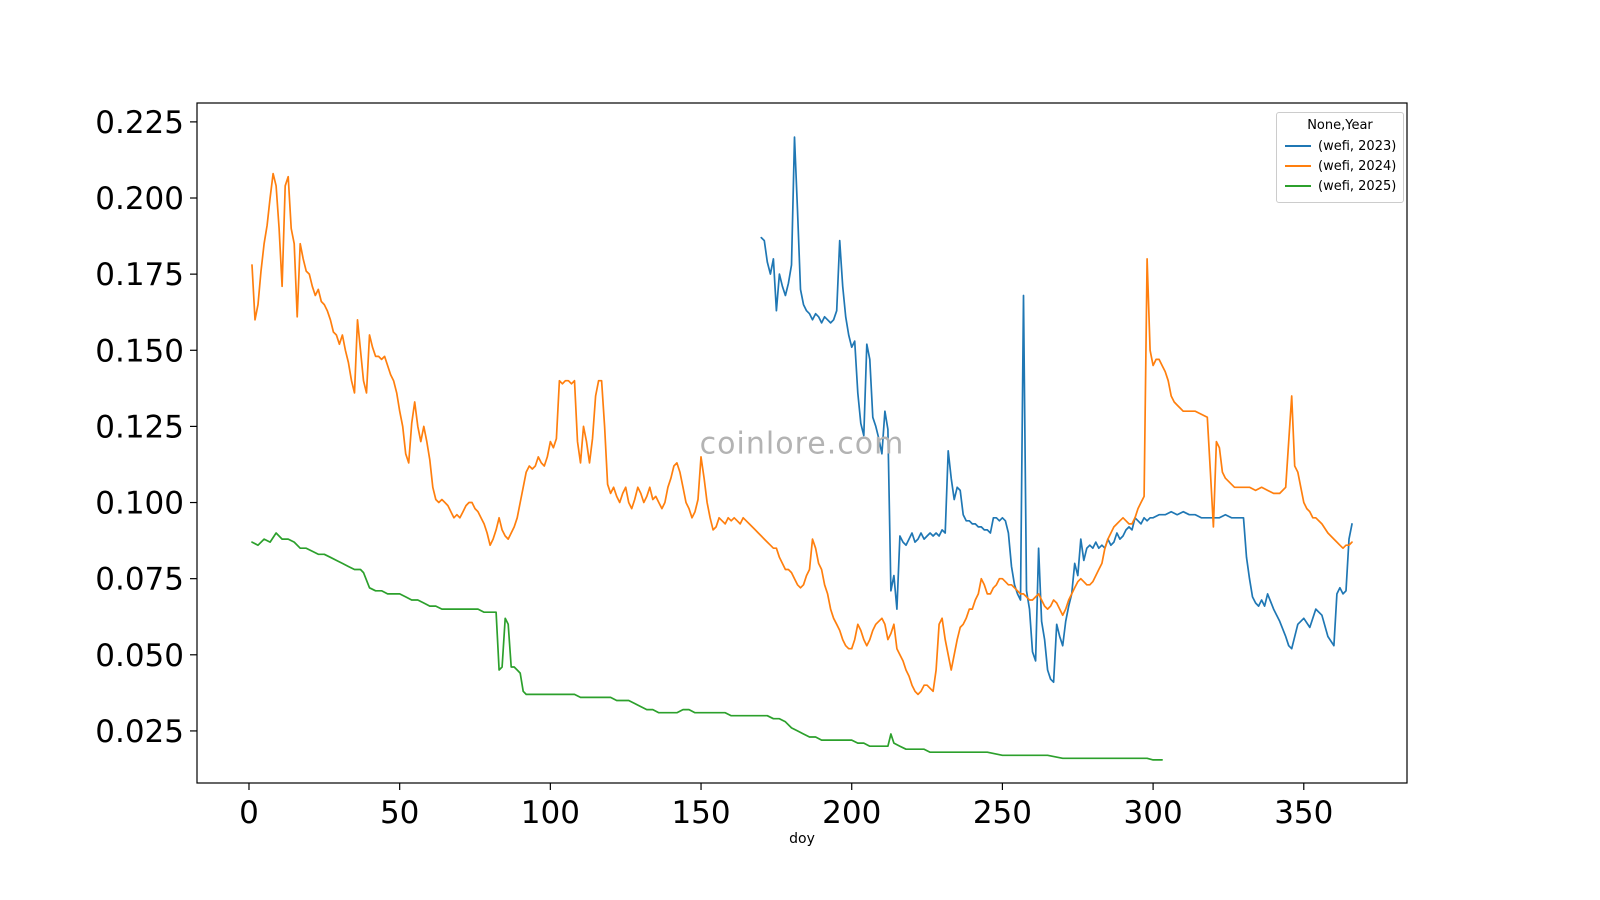 The width and height of the screenshot is (1600, 900). Describe the element at coordinates (1340, 125) in the screenshot. I see `legend-title: None,Year` at that location.